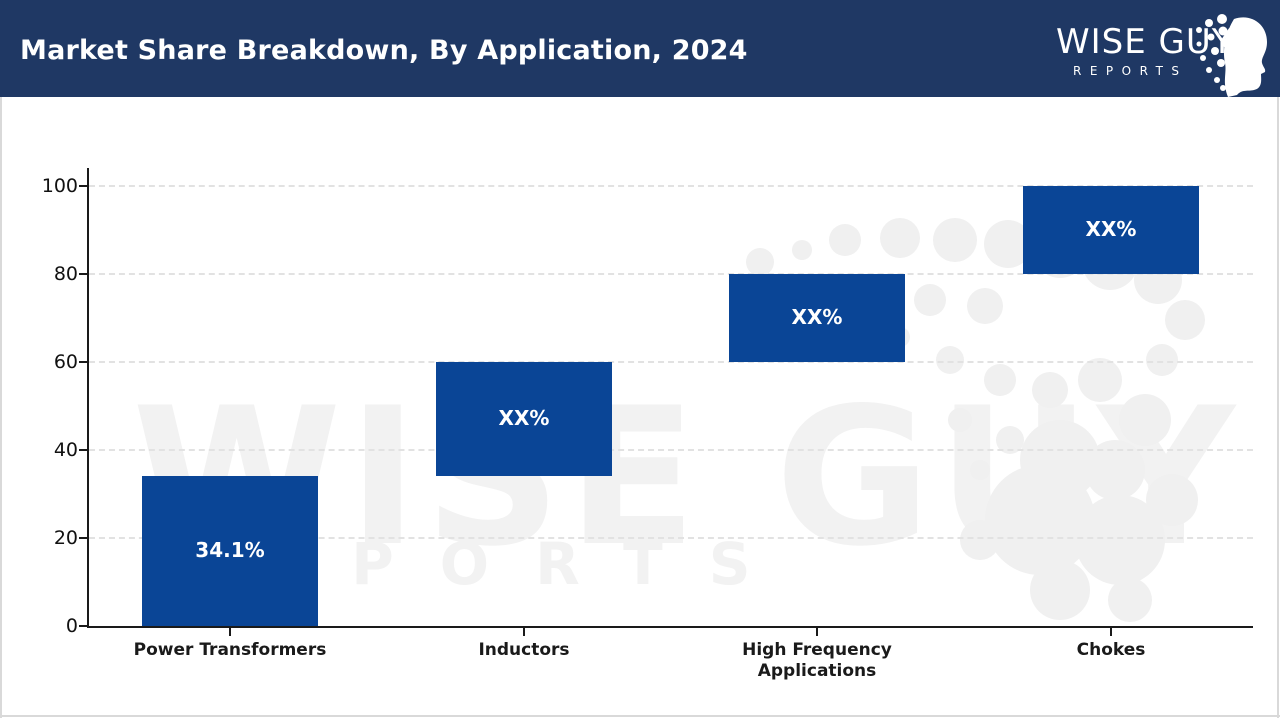  I want to click on bar-chokes, so click(1111, 230).